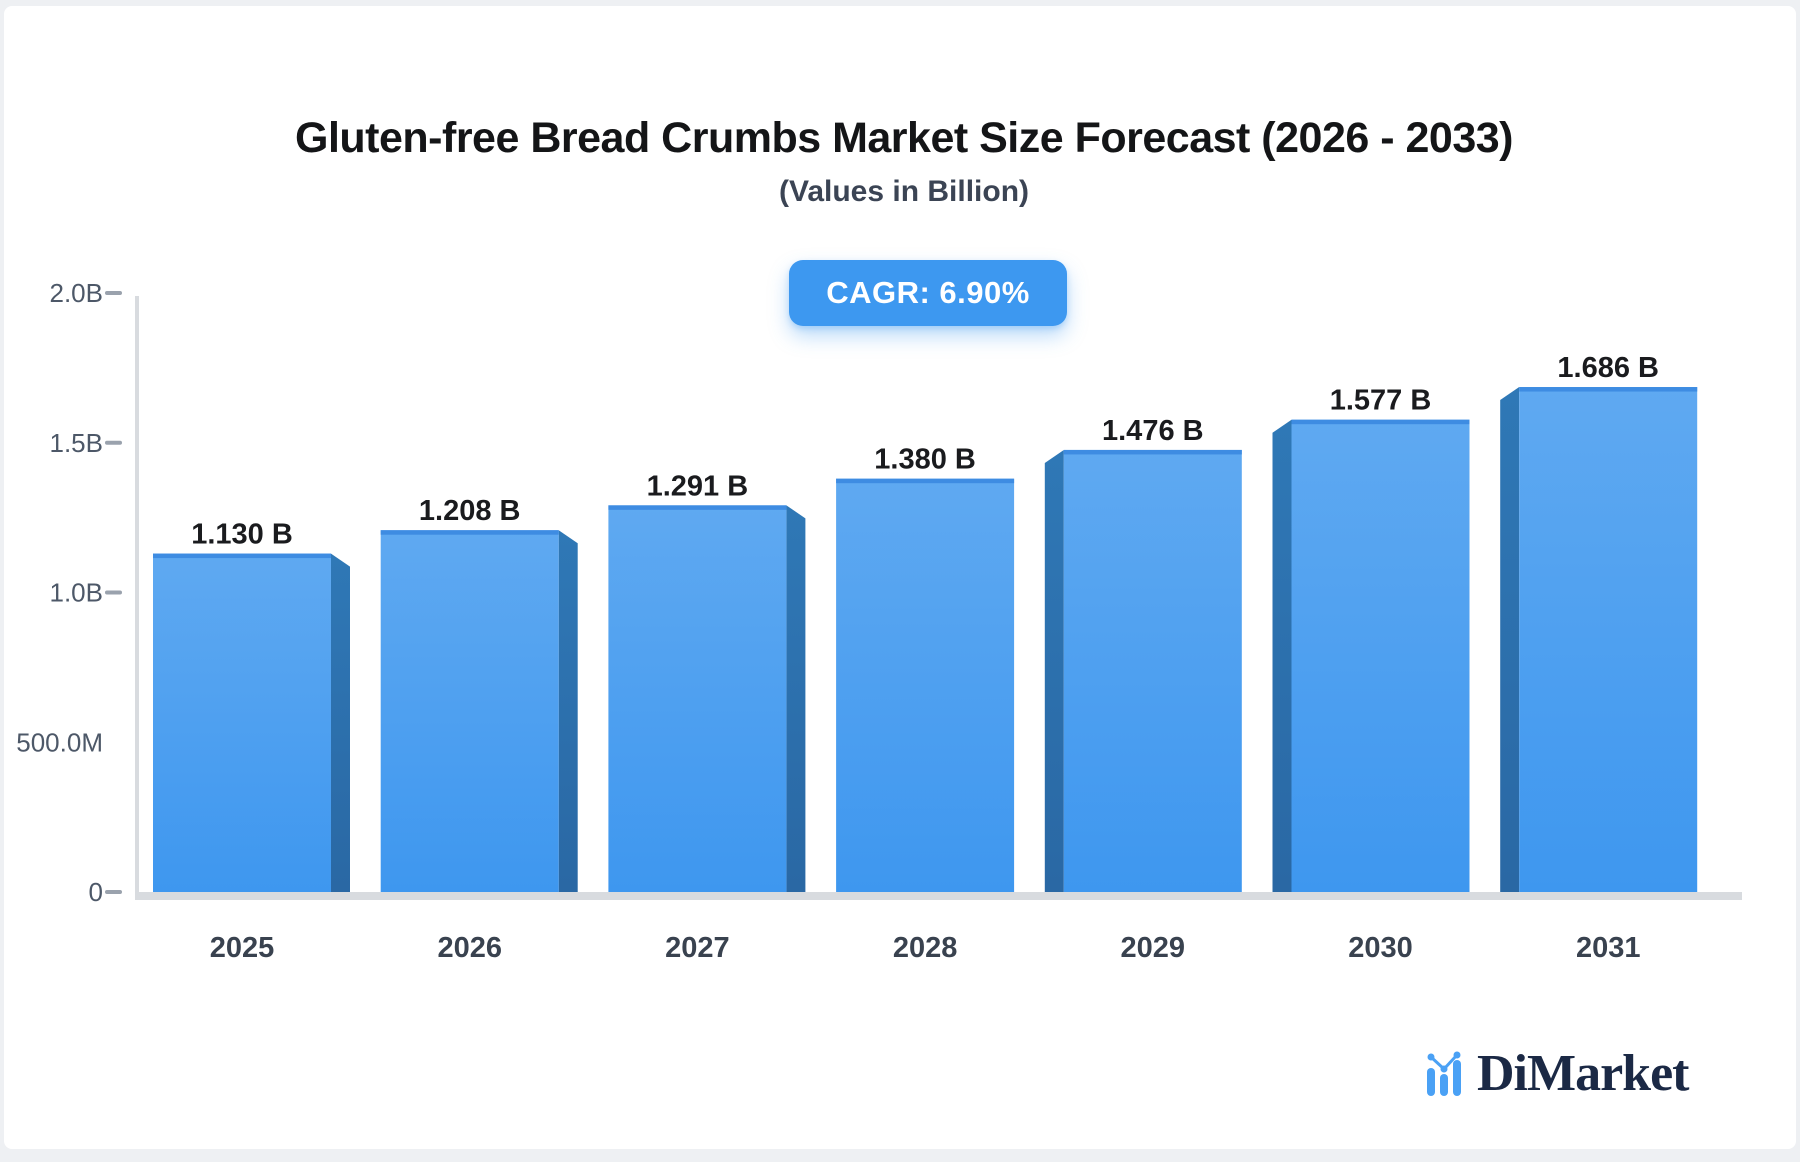  Describe the element at coordinates (77, 593) in the screenshot. I see `y-tick-label: 1.0B` at that location.